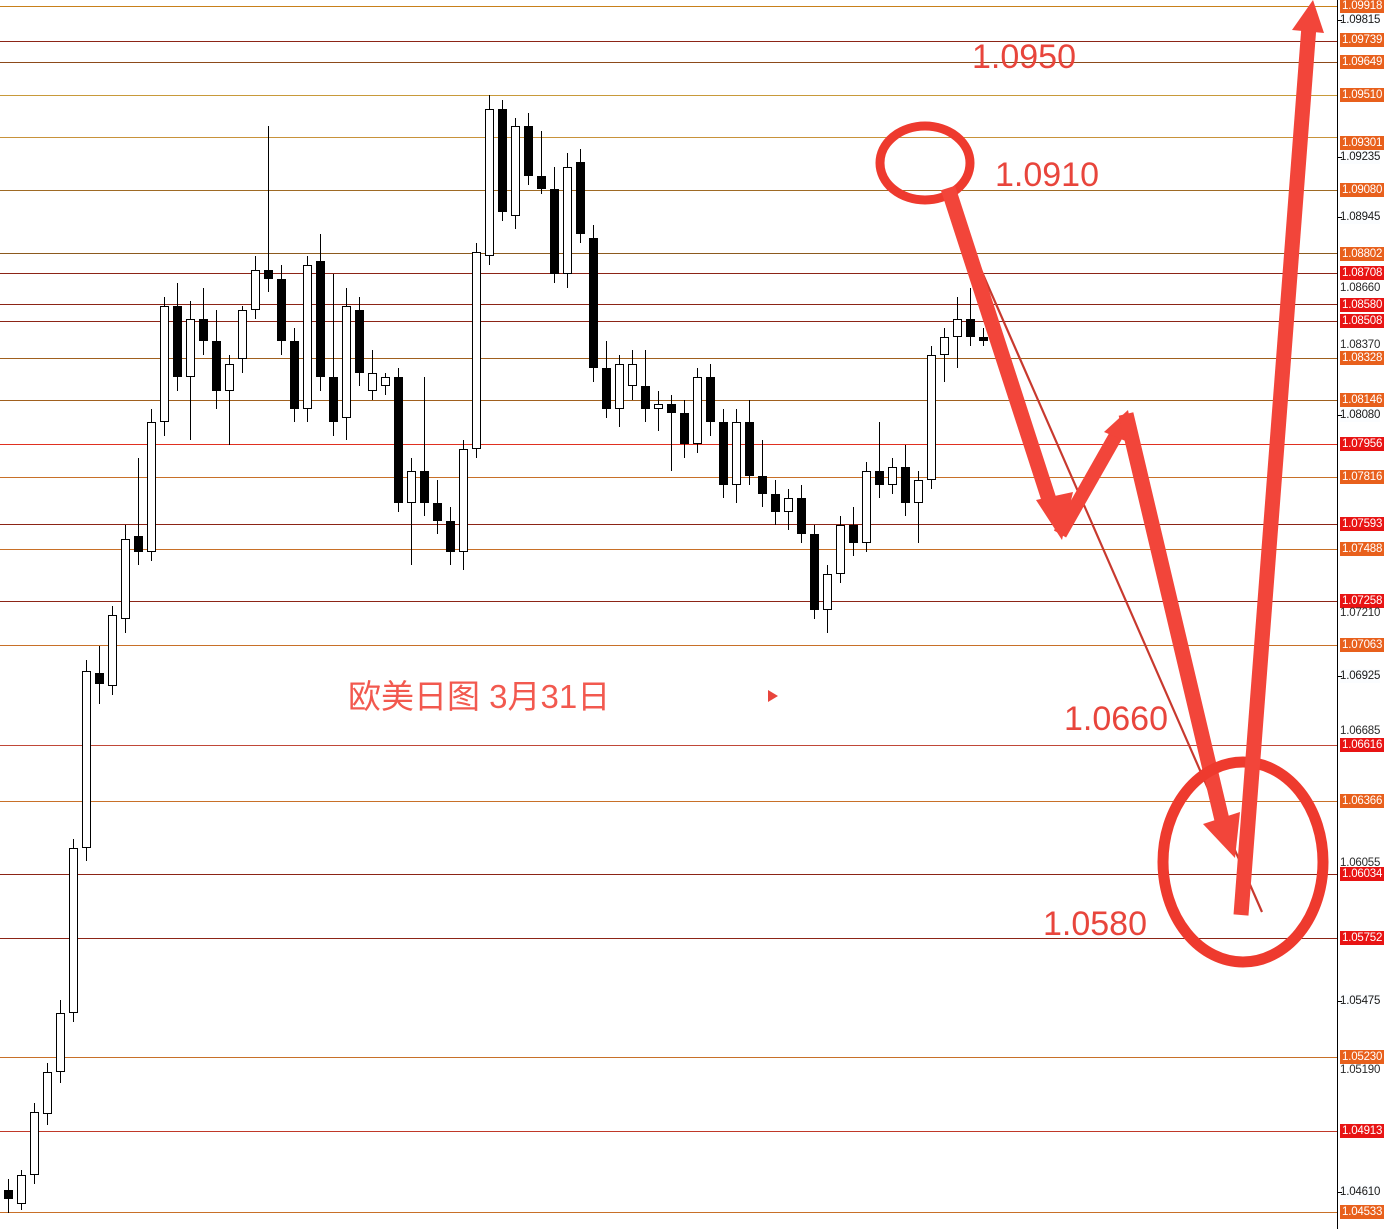 This screenshot has height=1229, width=1396. What do you see at coordinates (1362, 874) in the screenshot?
I see `price-axis-label: 1.06034` at bounding box center [1362, 874].